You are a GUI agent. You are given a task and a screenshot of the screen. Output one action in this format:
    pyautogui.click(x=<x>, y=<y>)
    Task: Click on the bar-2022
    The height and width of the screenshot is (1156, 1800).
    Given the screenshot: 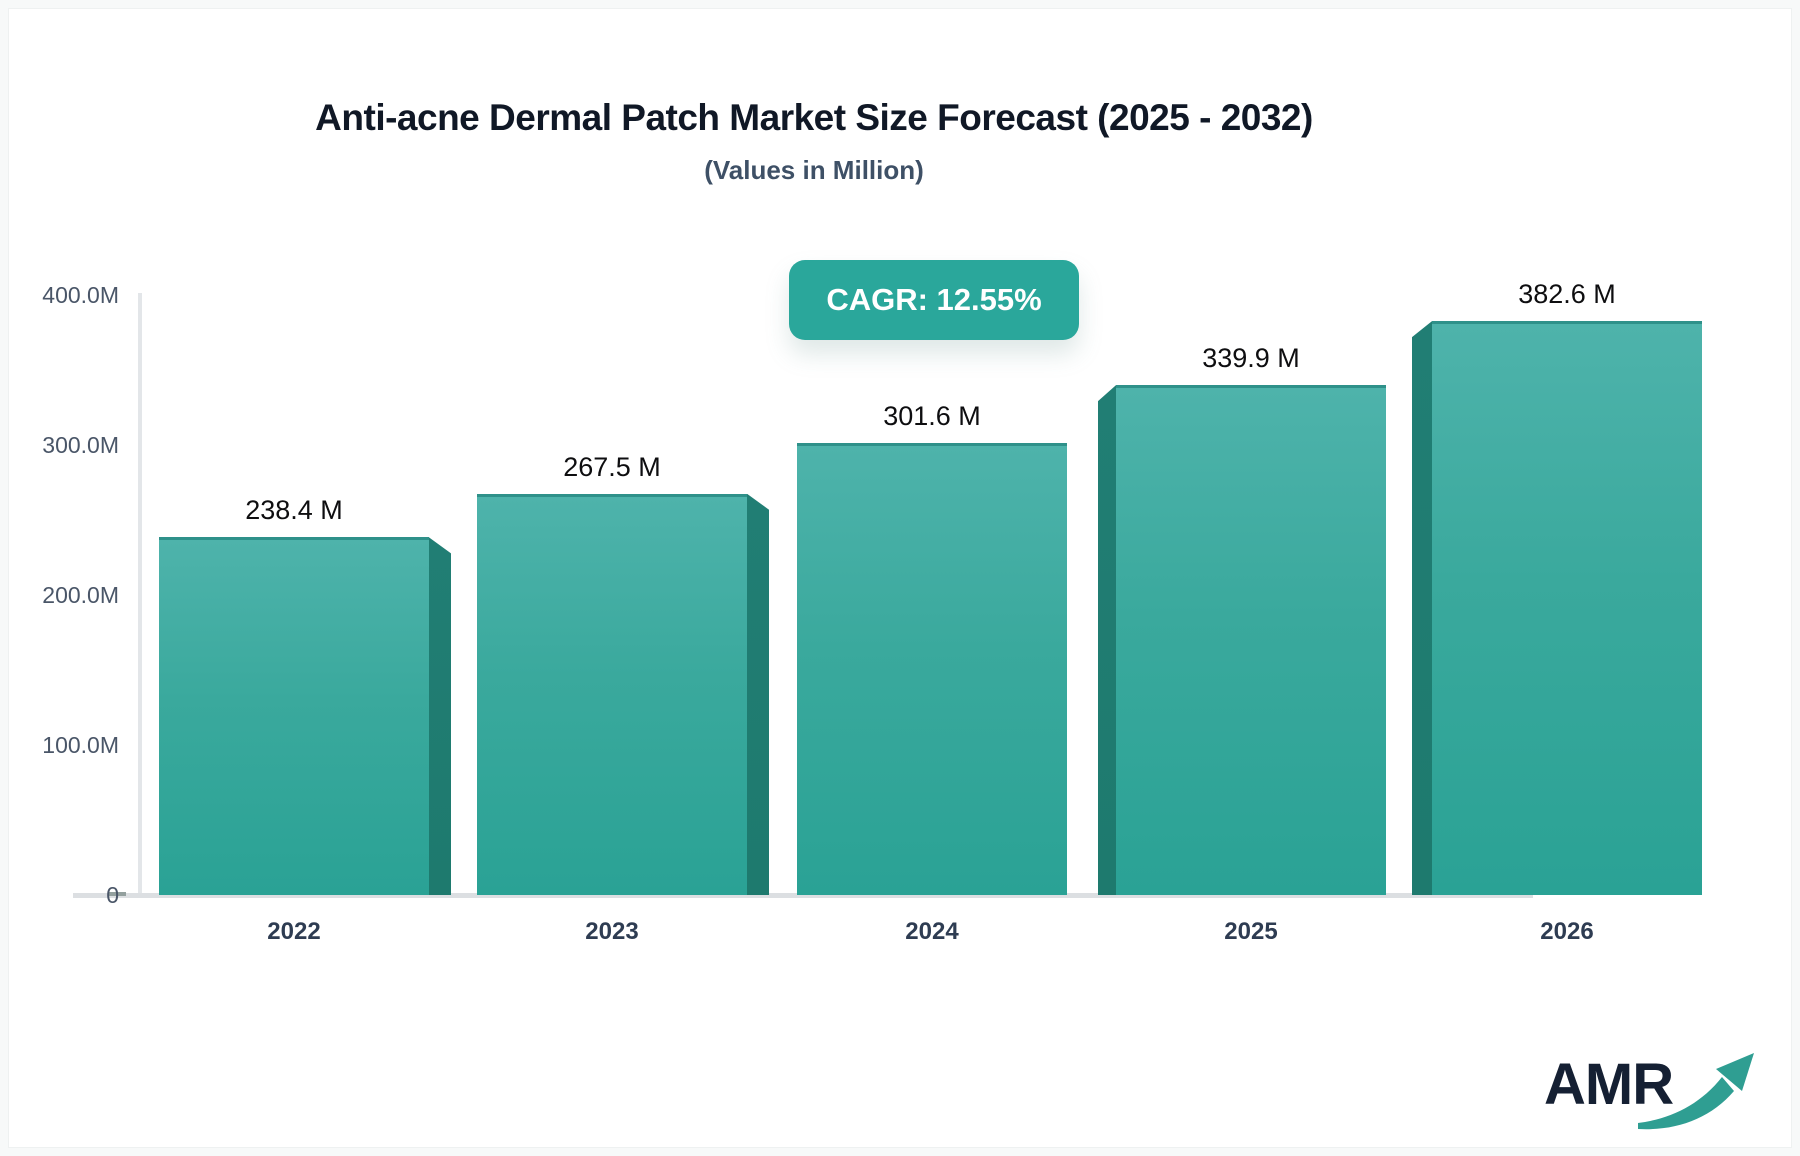 What is the action you would take?
    pyautogui.click(x=294, y=716)
    